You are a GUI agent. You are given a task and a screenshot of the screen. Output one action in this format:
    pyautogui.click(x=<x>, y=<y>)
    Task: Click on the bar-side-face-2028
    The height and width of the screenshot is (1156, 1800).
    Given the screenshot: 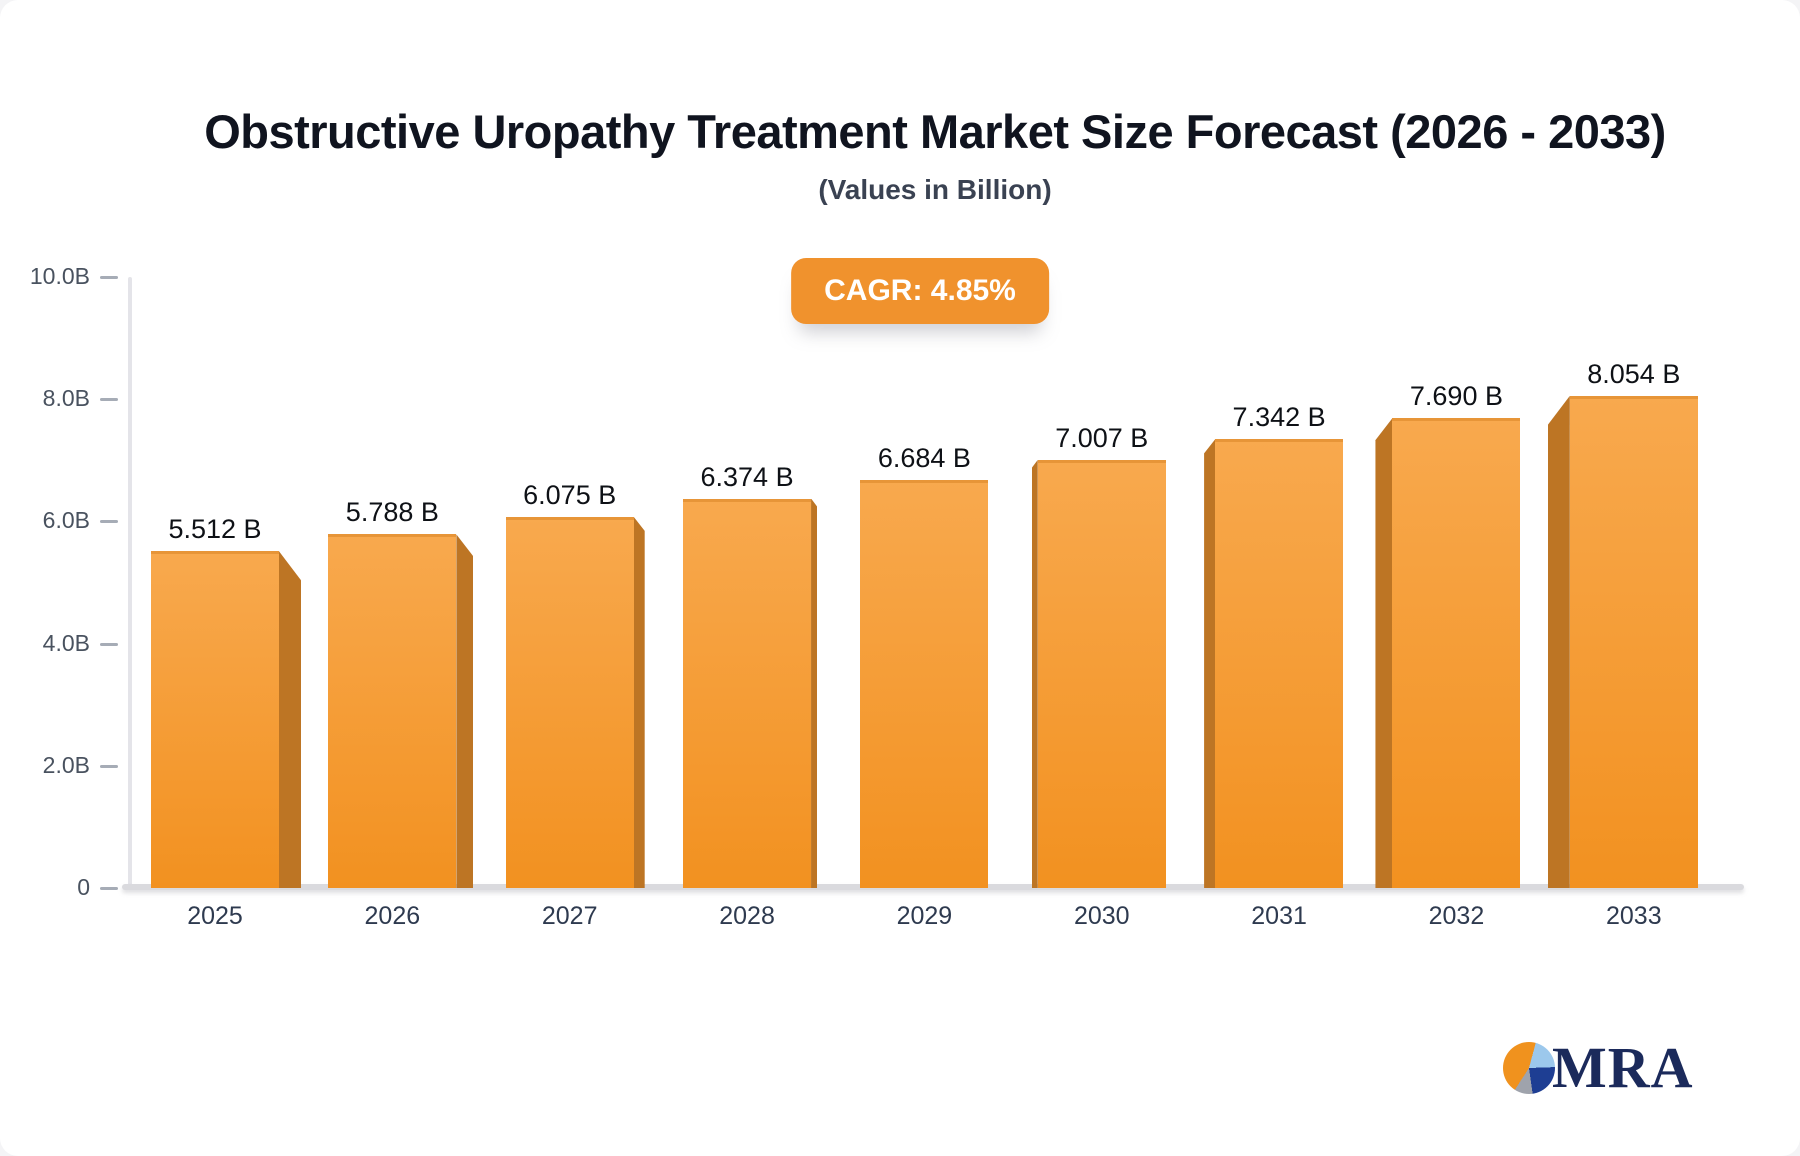 What is the action you would take?
    pyautogui.click(x=814, y=693)
    